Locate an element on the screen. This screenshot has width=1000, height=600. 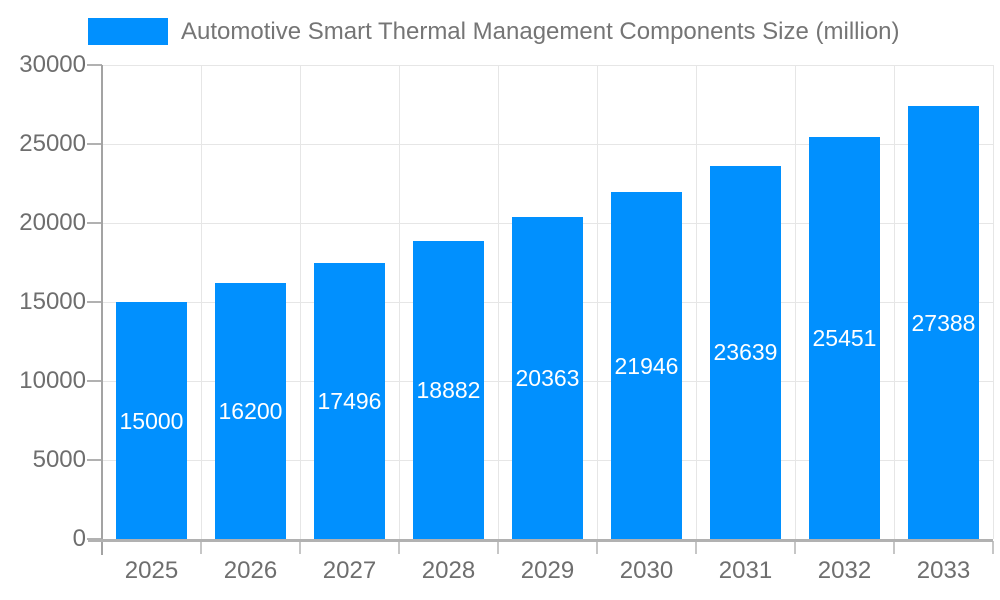
x-axis-line is located at coordinates (540, 540).